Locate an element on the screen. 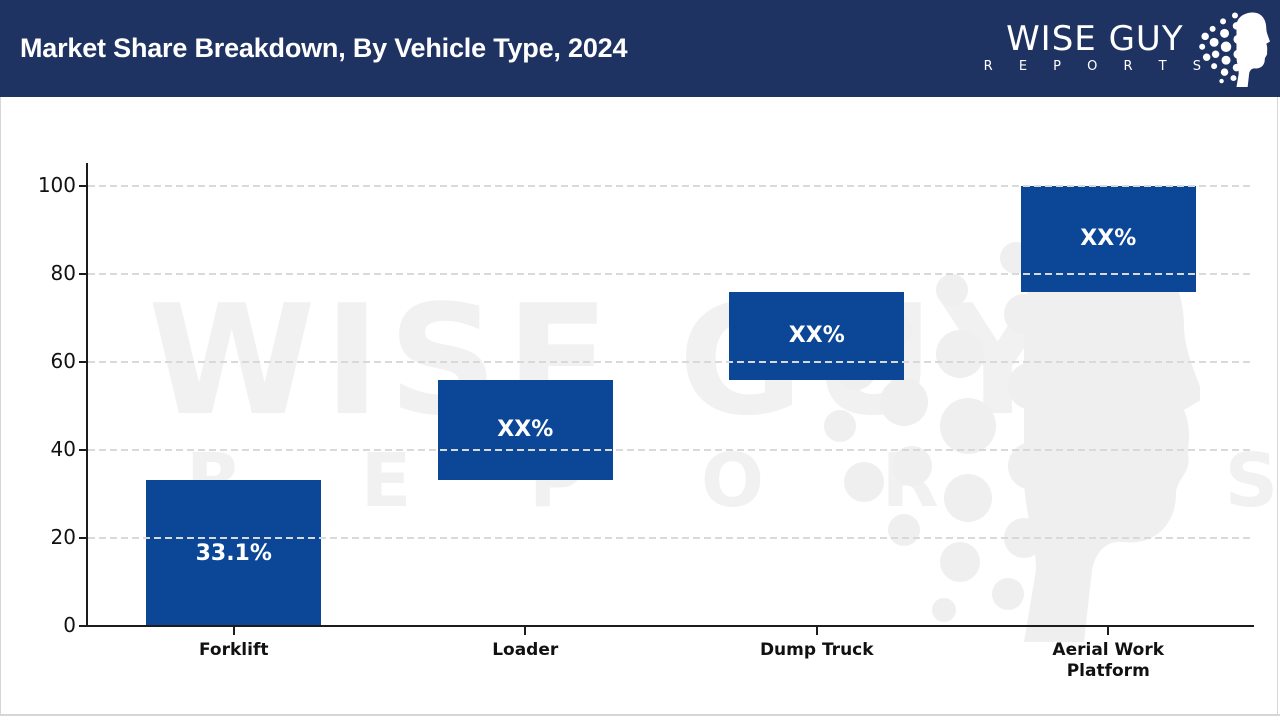 Image resolution: width=1280 pixels, height=720 pixels. x-category-label-loader: Loader is located at coordinates (525, 650).